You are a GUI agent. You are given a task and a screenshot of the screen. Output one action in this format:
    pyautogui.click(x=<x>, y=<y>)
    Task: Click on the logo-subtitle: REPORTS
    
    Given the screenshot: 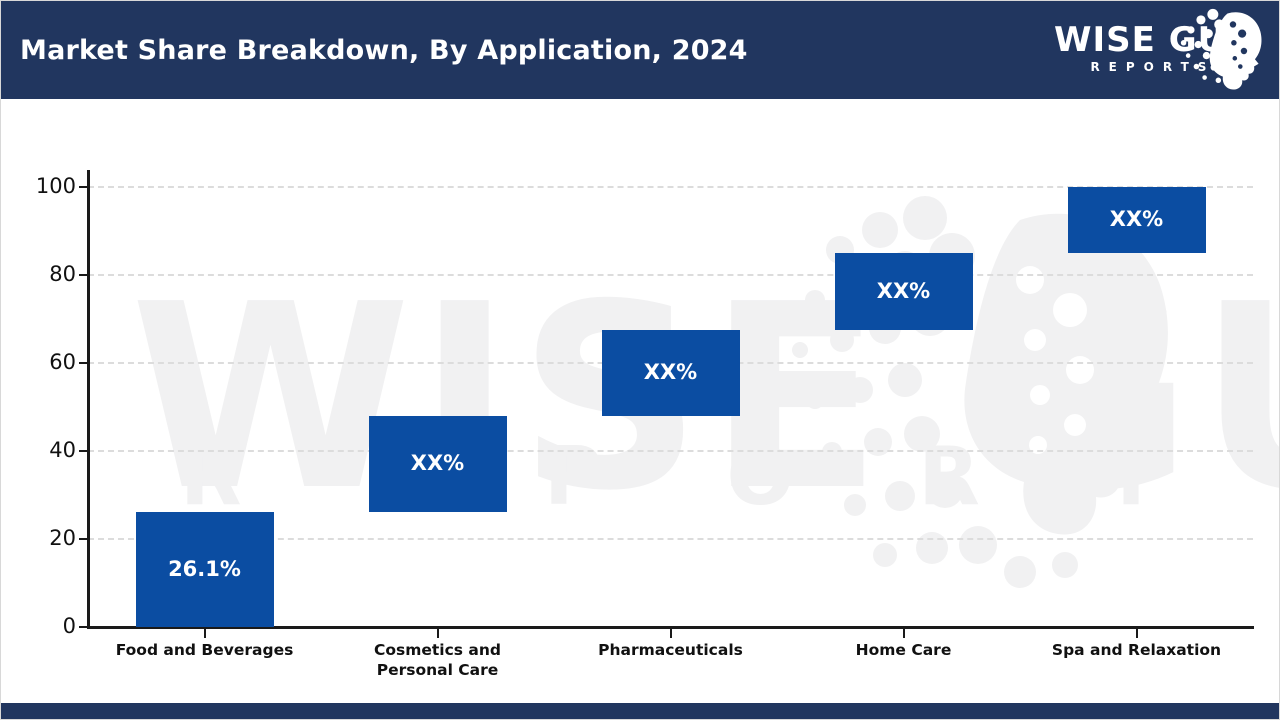 What is the action you would take?
    pyautogui.click(x=1153, y=67)
    